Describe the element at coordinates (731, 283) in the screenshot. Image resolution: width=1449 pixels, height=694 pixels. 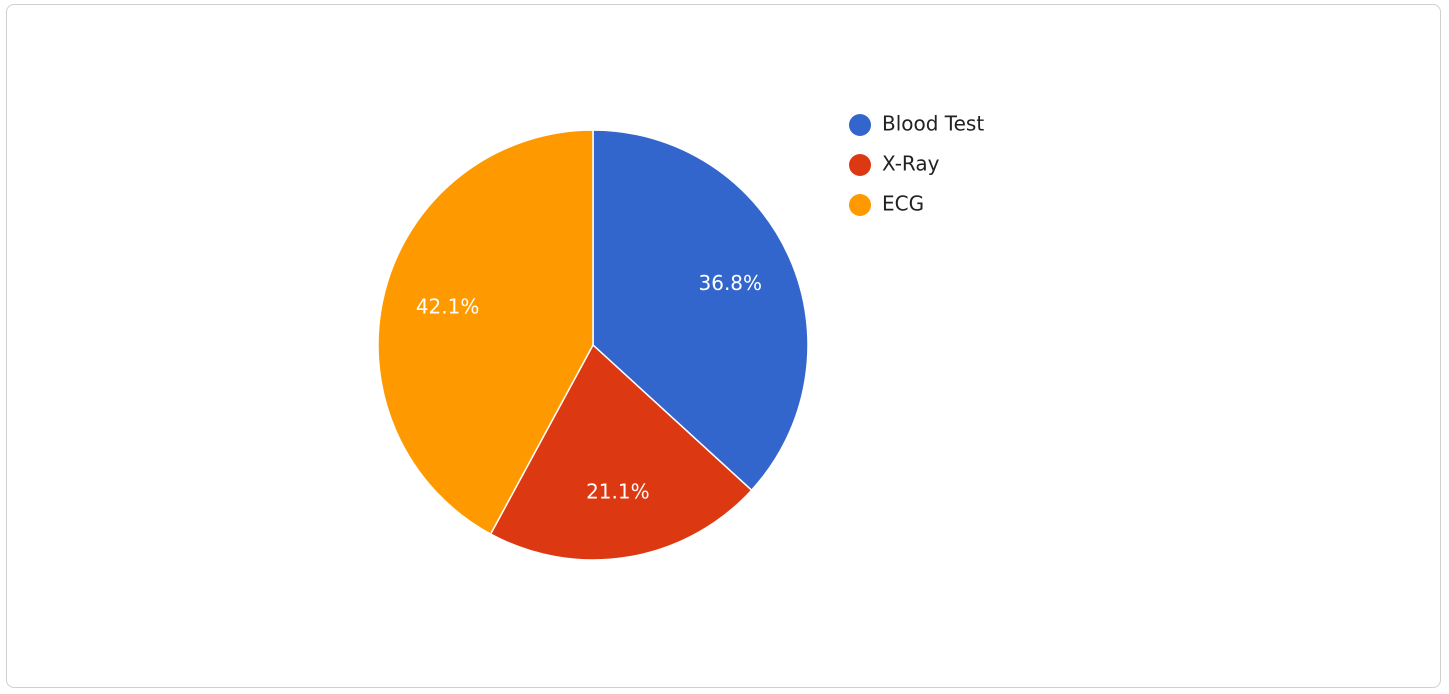
I see `slice-label: 36.8%` at that location.